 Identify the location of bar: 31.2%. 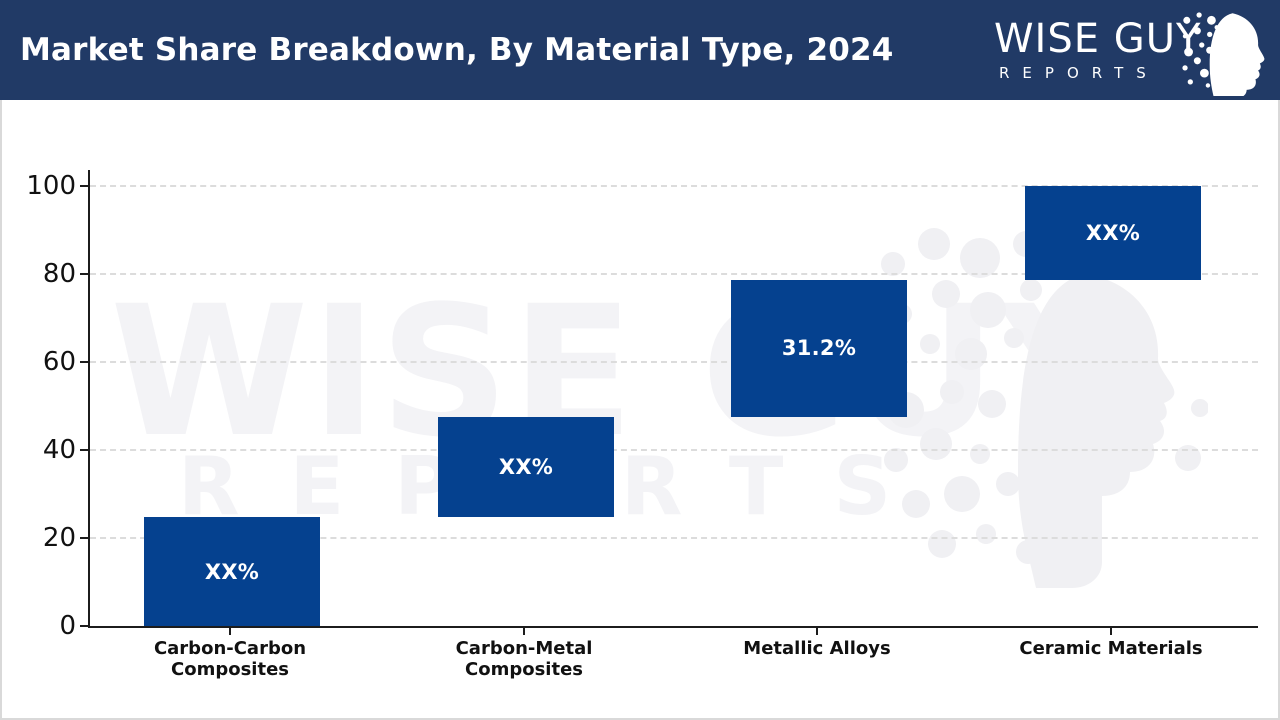
(819, 348).